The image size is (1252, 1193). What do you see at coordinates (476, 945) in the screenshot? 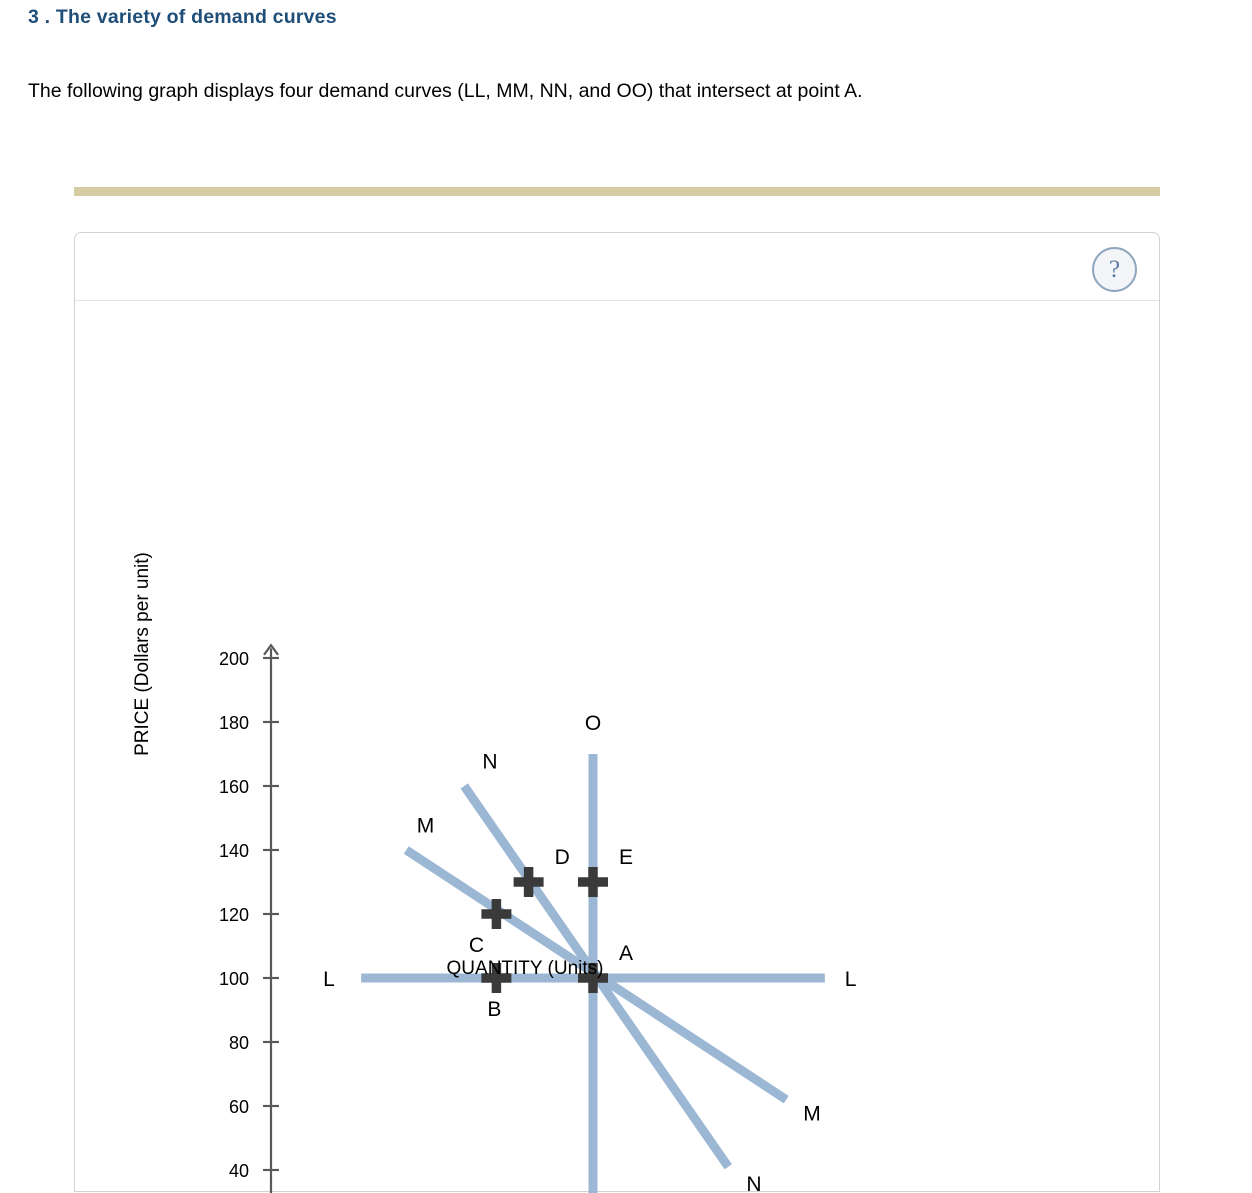
I see `point-label-c: C` at bounding box center [476, 945].